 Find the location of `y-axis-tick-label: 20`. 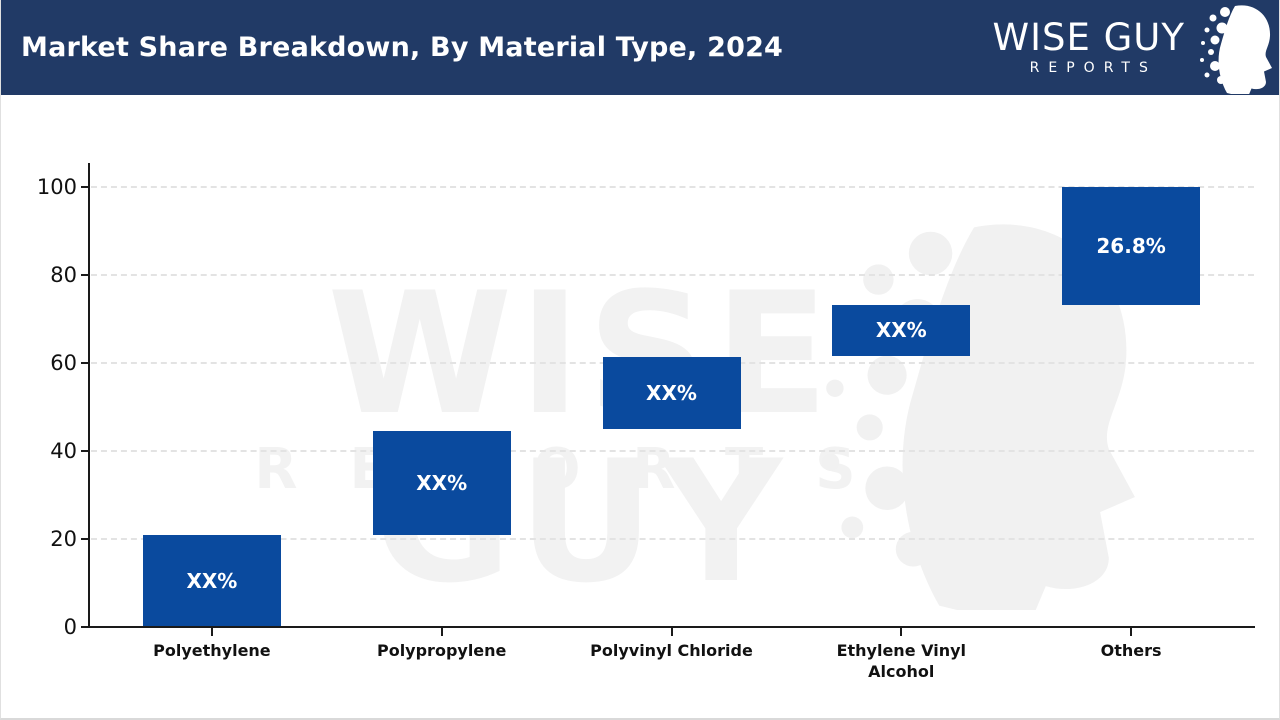

y-axis-tick-label: 20 is located at coordinates (63, 539).